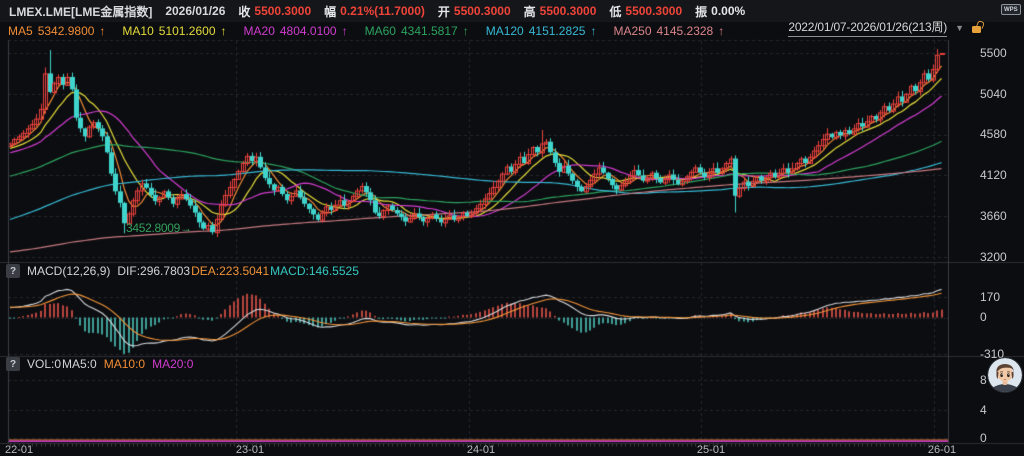 The height and width of the screenshot is (456, 1024). What do you see at coordinates (44, 364) in the screenshot?
I see `vol-value: VOL:0` at bounding box center [44, 364].